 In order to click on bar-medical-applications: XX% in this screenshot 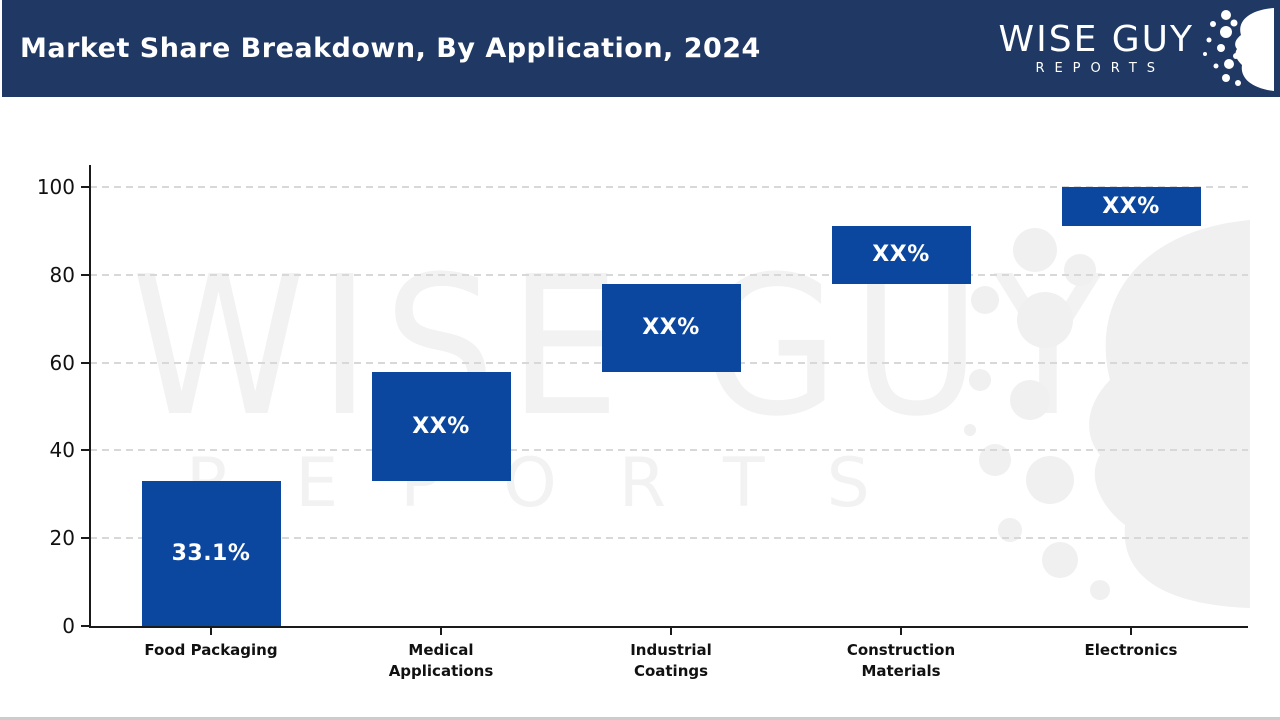, I will do `click(441, 426)`.